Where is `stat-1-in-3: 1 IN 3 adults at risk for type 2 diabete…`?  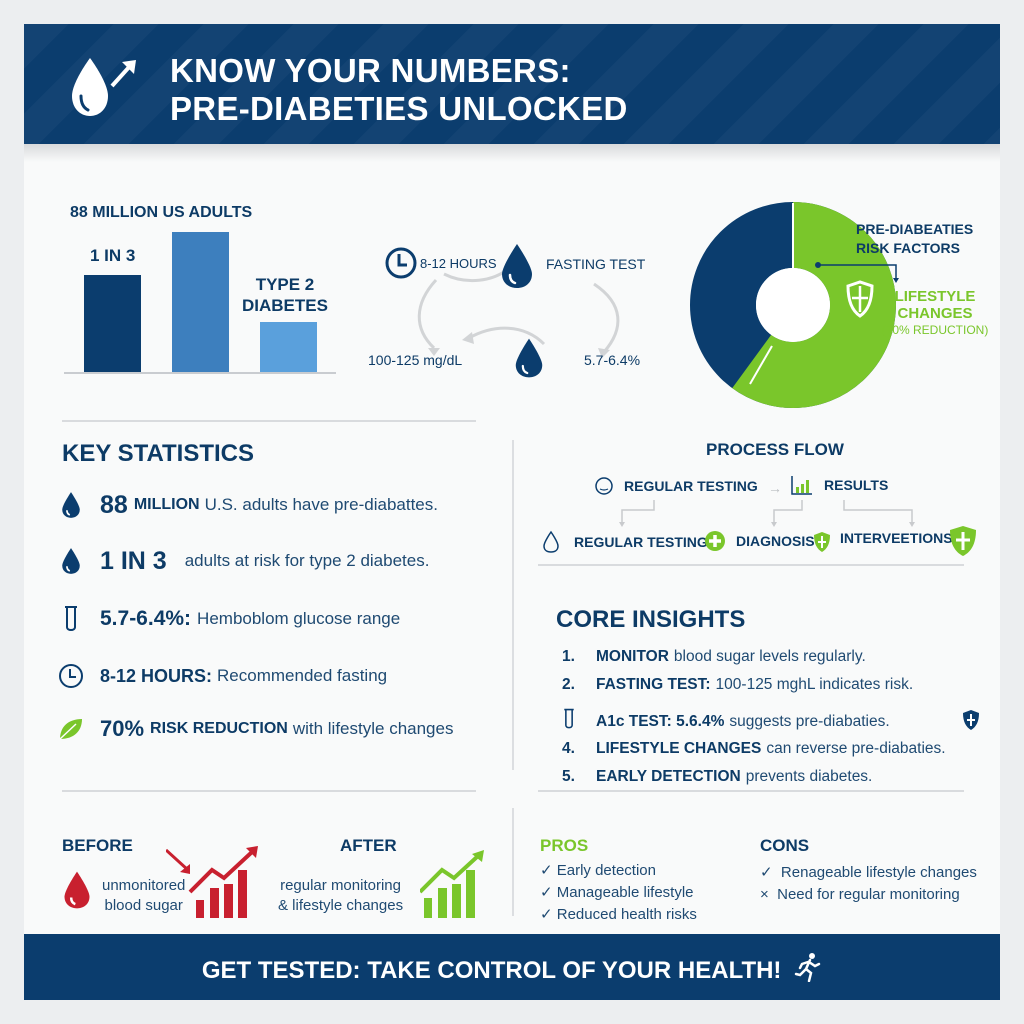
stat-1-in-3: 1 IN 3 adults at risk for type 2 diabete… is located at coordinates (243, 561).